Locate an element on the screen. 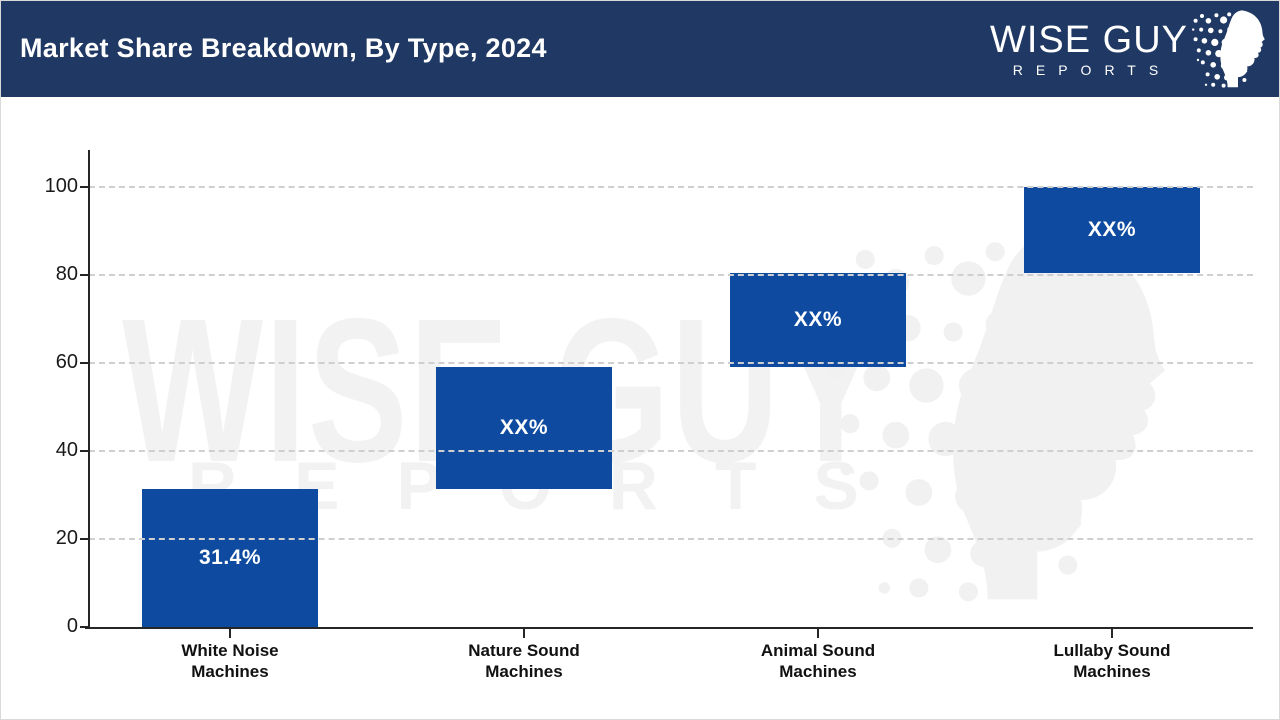  x-tick-lullaby-sound-machines is located at coordinates (1112, 633).